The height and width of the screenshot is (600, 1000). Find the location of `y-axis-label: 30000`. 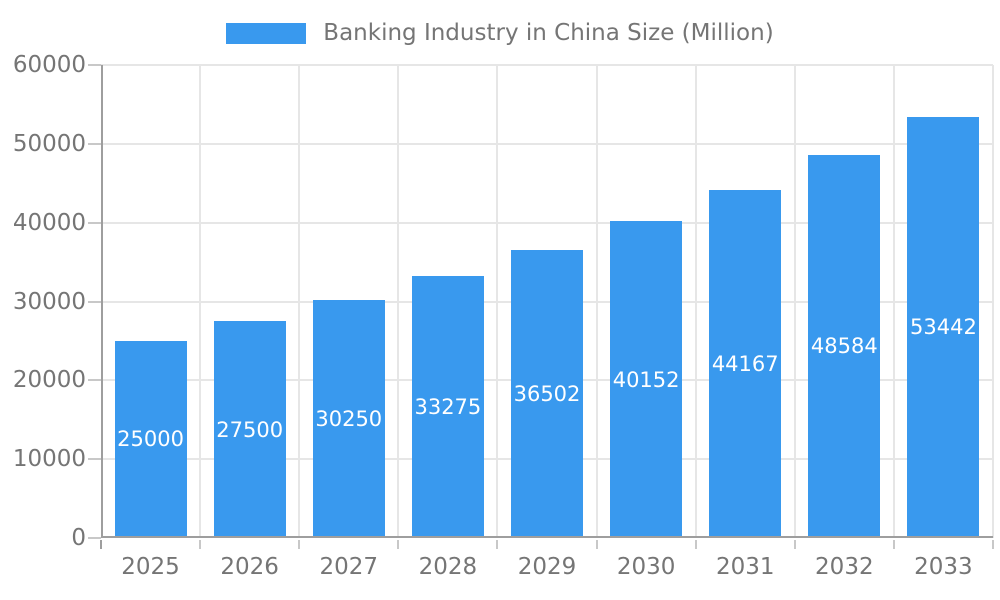

y-axis-label: 30000 is located at coordinates (49, 301).